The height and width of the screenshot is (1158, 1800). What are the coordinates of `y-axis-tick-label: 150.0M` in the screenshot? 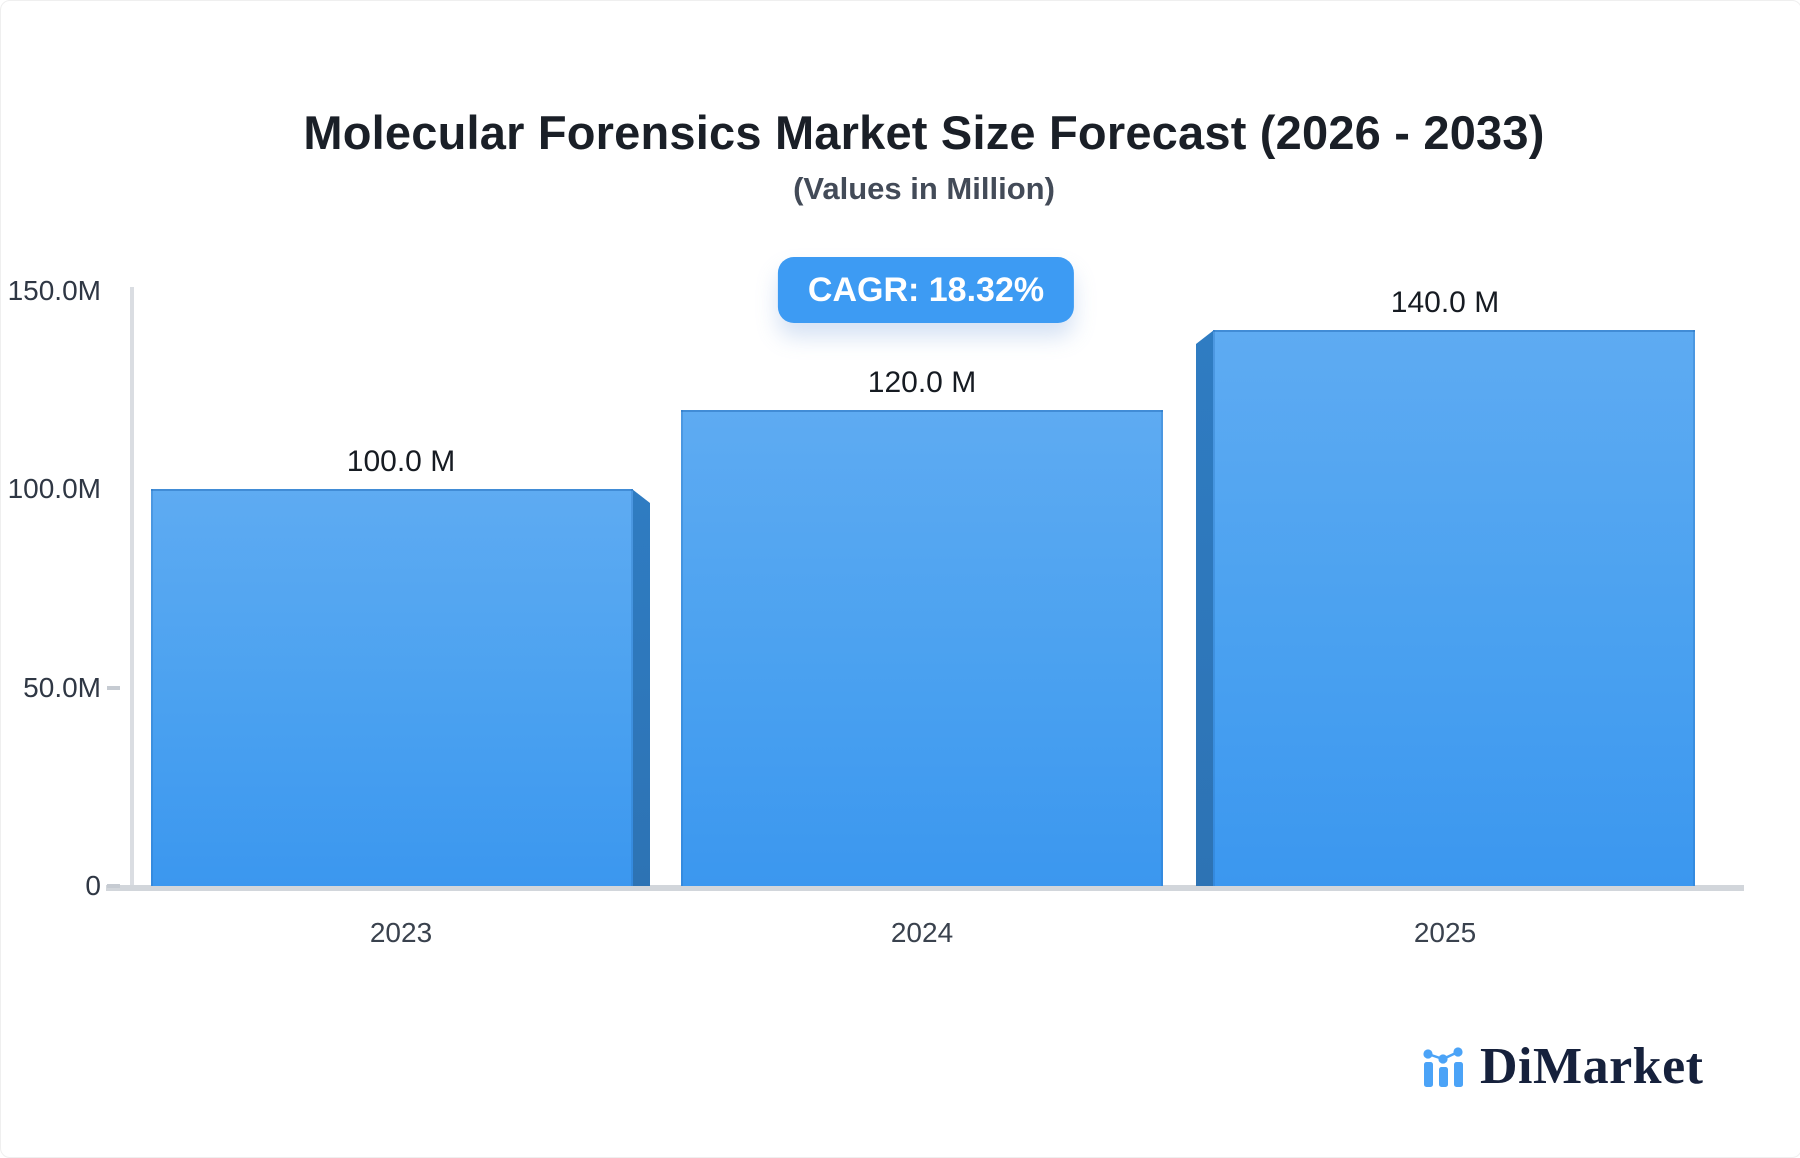 It's located at (54, 290).